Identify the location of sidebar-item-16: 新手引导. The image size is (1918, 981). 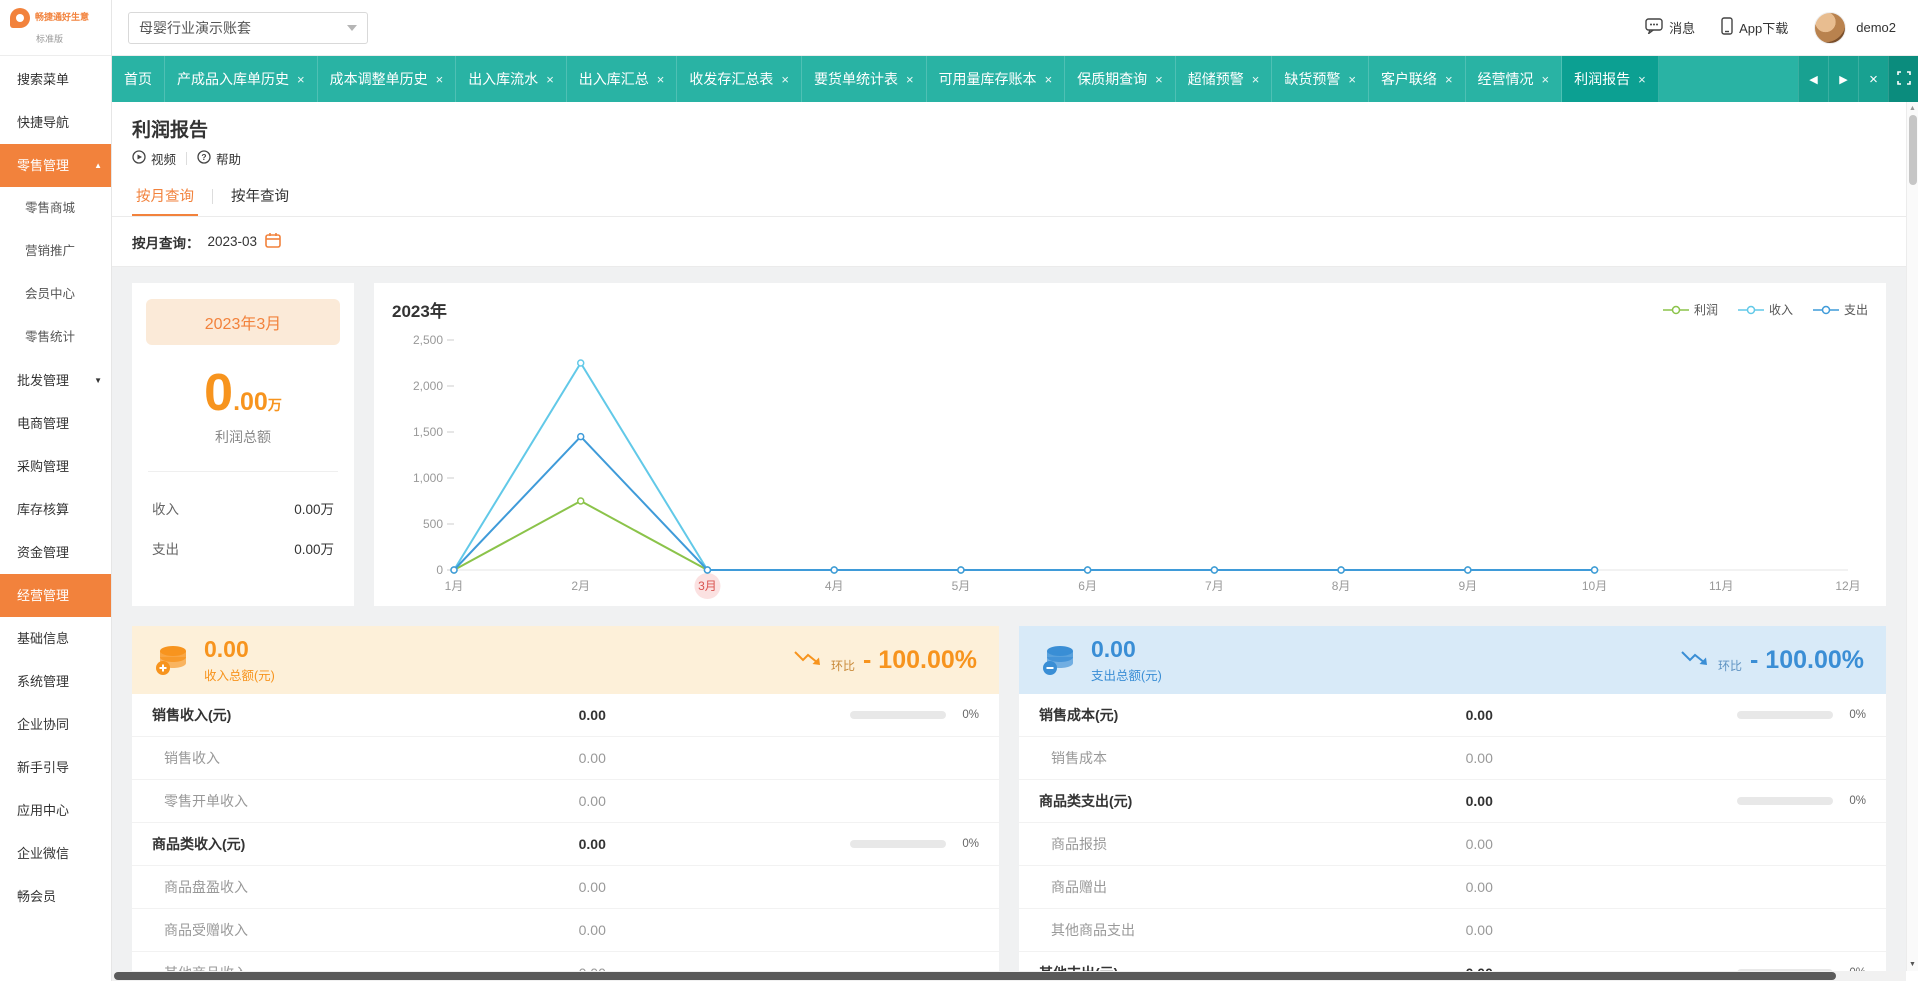
(55, 767).